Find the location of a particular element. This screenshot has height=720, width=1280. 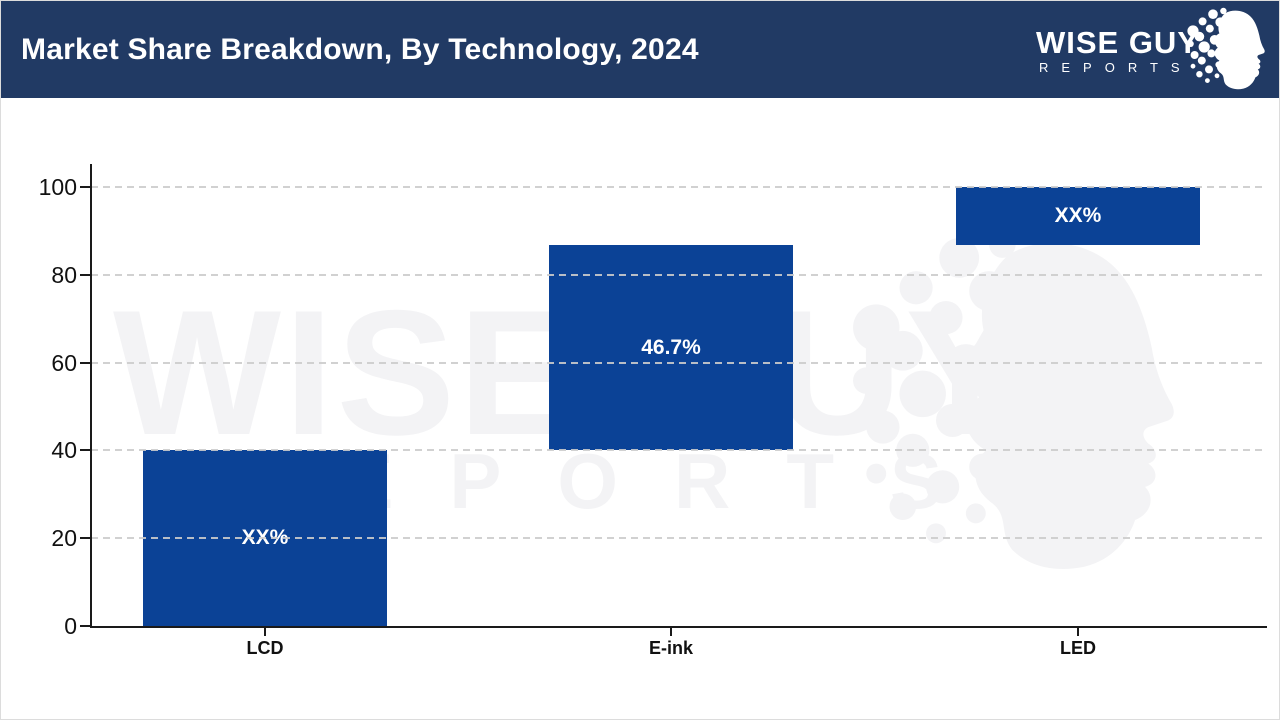

y-axis-line is located at coordinates (91, 396).